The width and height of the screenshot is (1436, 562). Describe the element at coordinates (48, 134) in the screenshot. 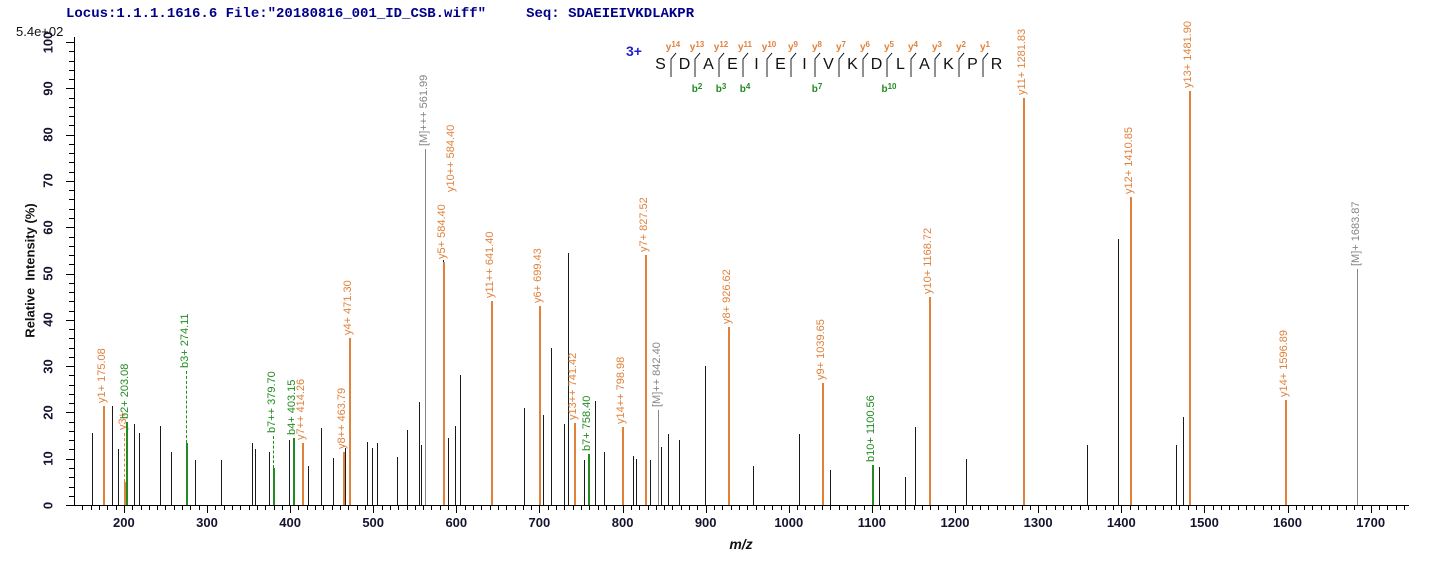

I see `y-tick-label: 80` at that location.